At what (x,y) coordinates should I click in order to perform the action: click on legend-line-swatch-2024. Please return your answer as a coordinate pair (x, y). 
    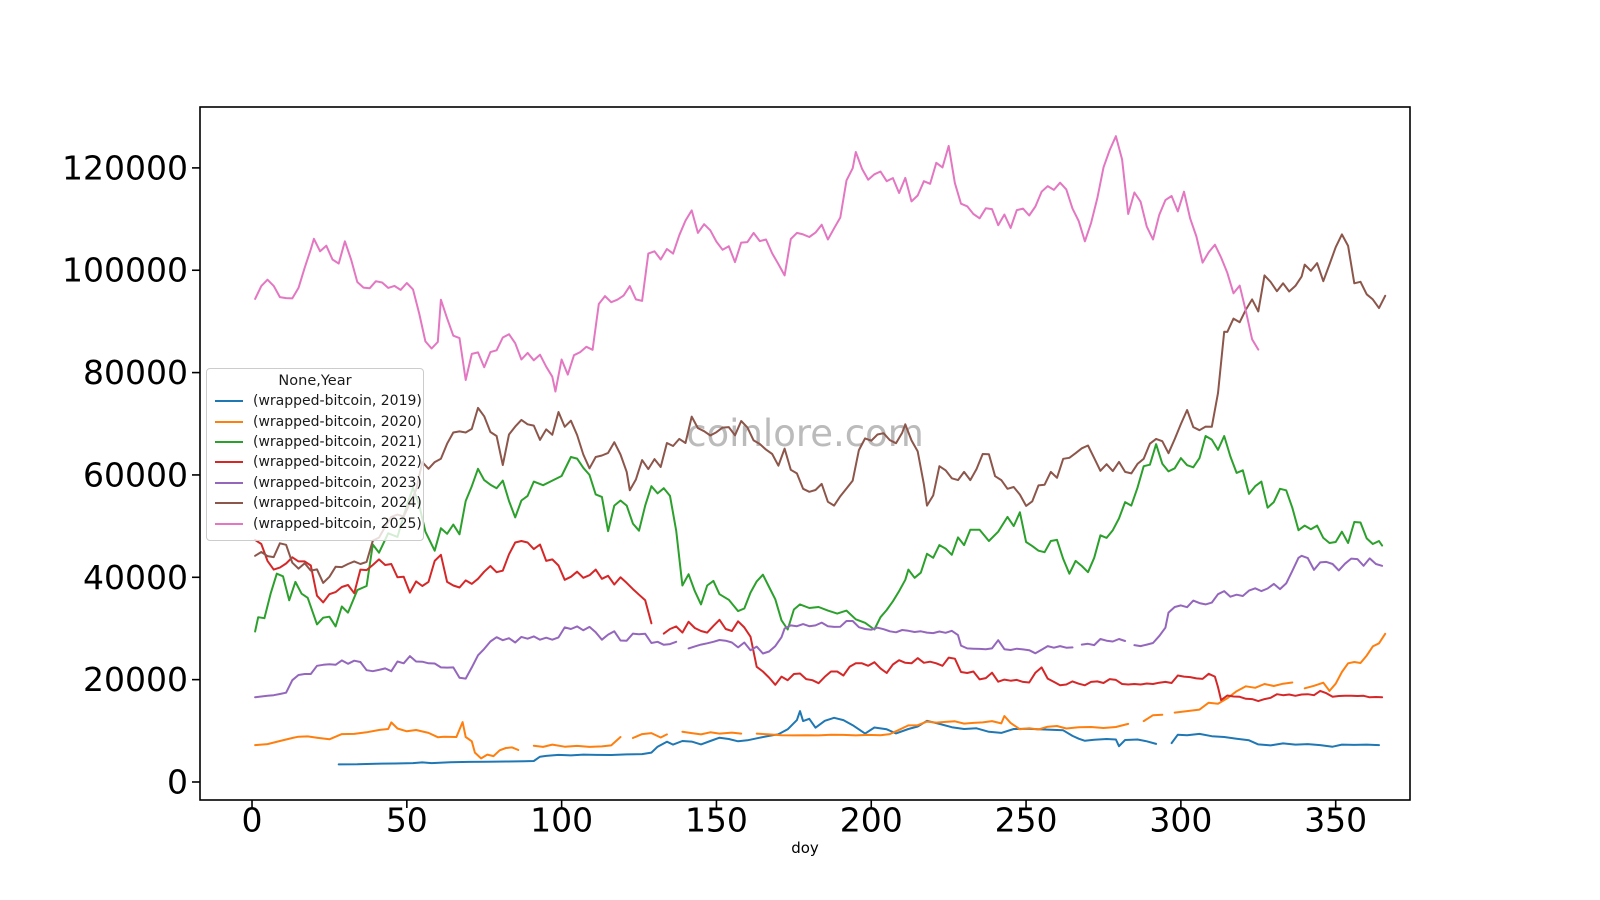
    Looking at the image, I should click on (229, 503).